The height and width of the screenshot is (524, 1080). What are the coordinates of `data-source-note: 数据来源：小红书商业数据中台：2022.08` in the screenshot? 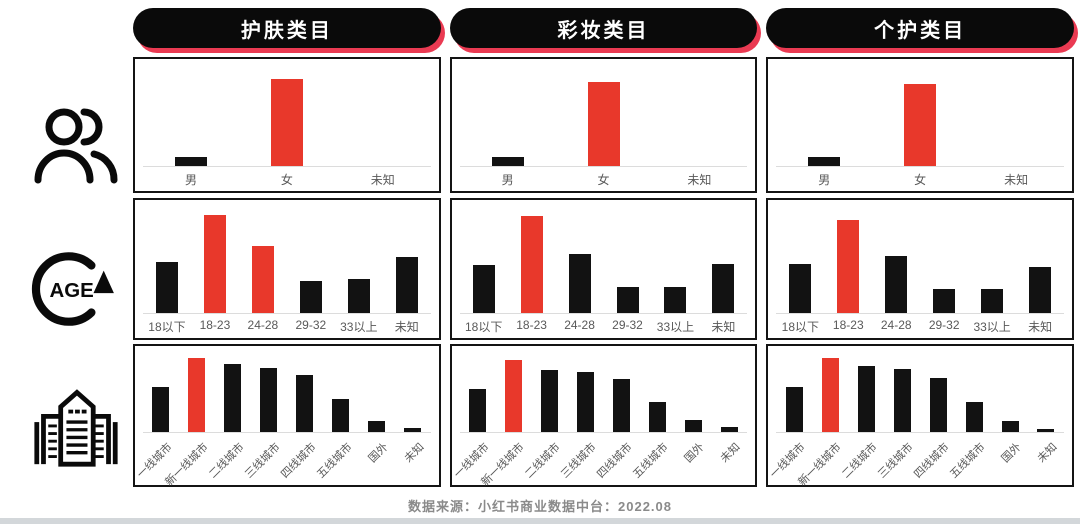 It's located at (540, 506).